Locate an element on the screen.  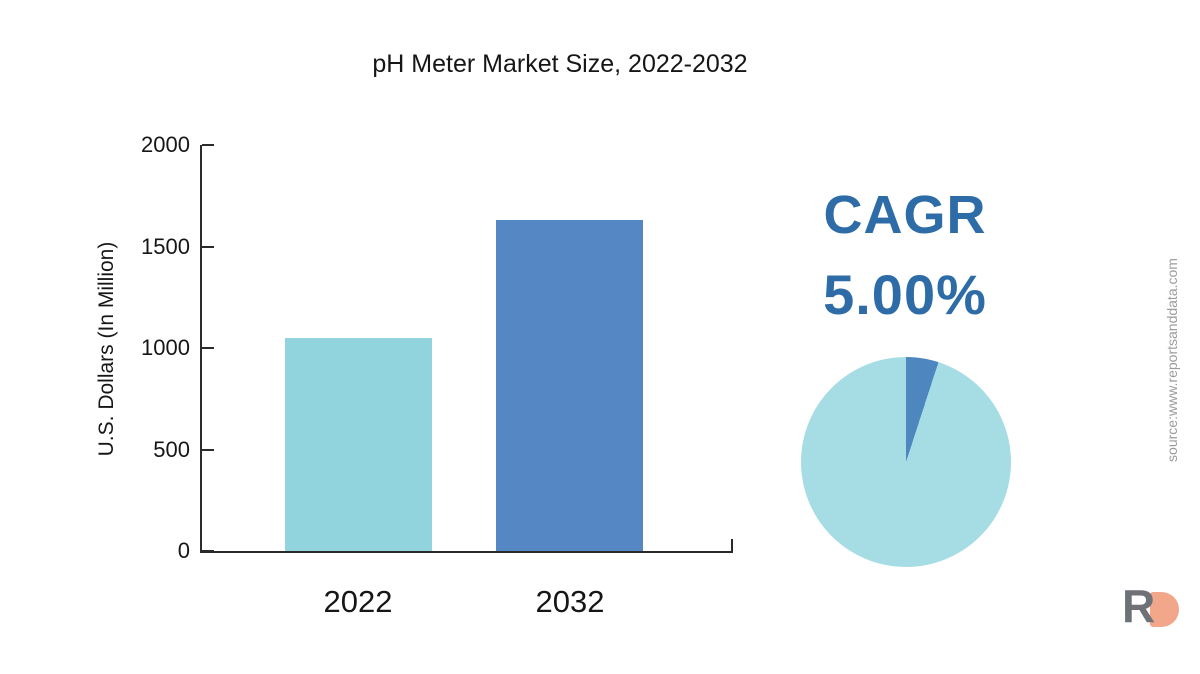
y-tick-label-2000: 2000 is located at coordinates (165, 144).